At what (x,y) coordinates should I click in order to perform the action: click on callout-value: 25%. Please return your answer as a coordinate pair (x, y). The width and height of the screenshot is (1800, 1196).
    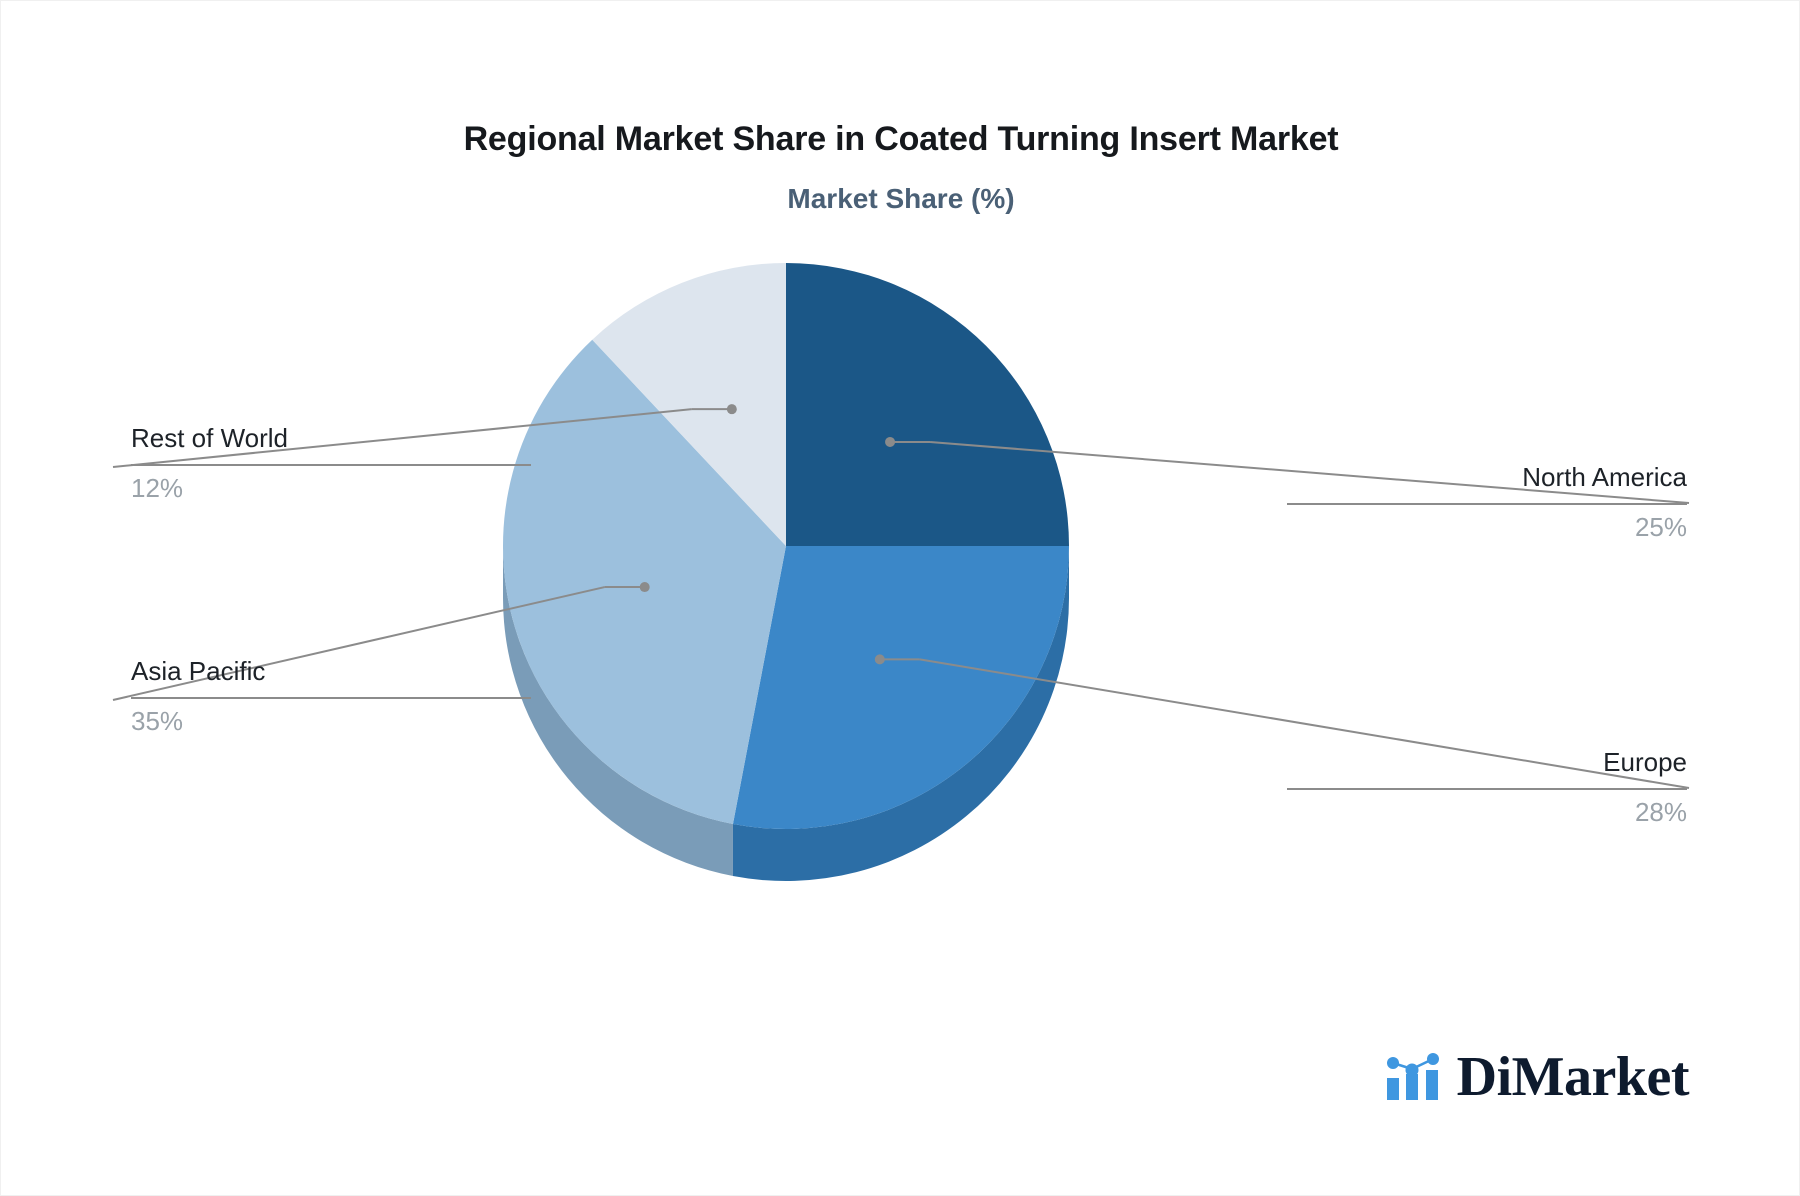
    Looking at the image, I should click on (1660, 526).